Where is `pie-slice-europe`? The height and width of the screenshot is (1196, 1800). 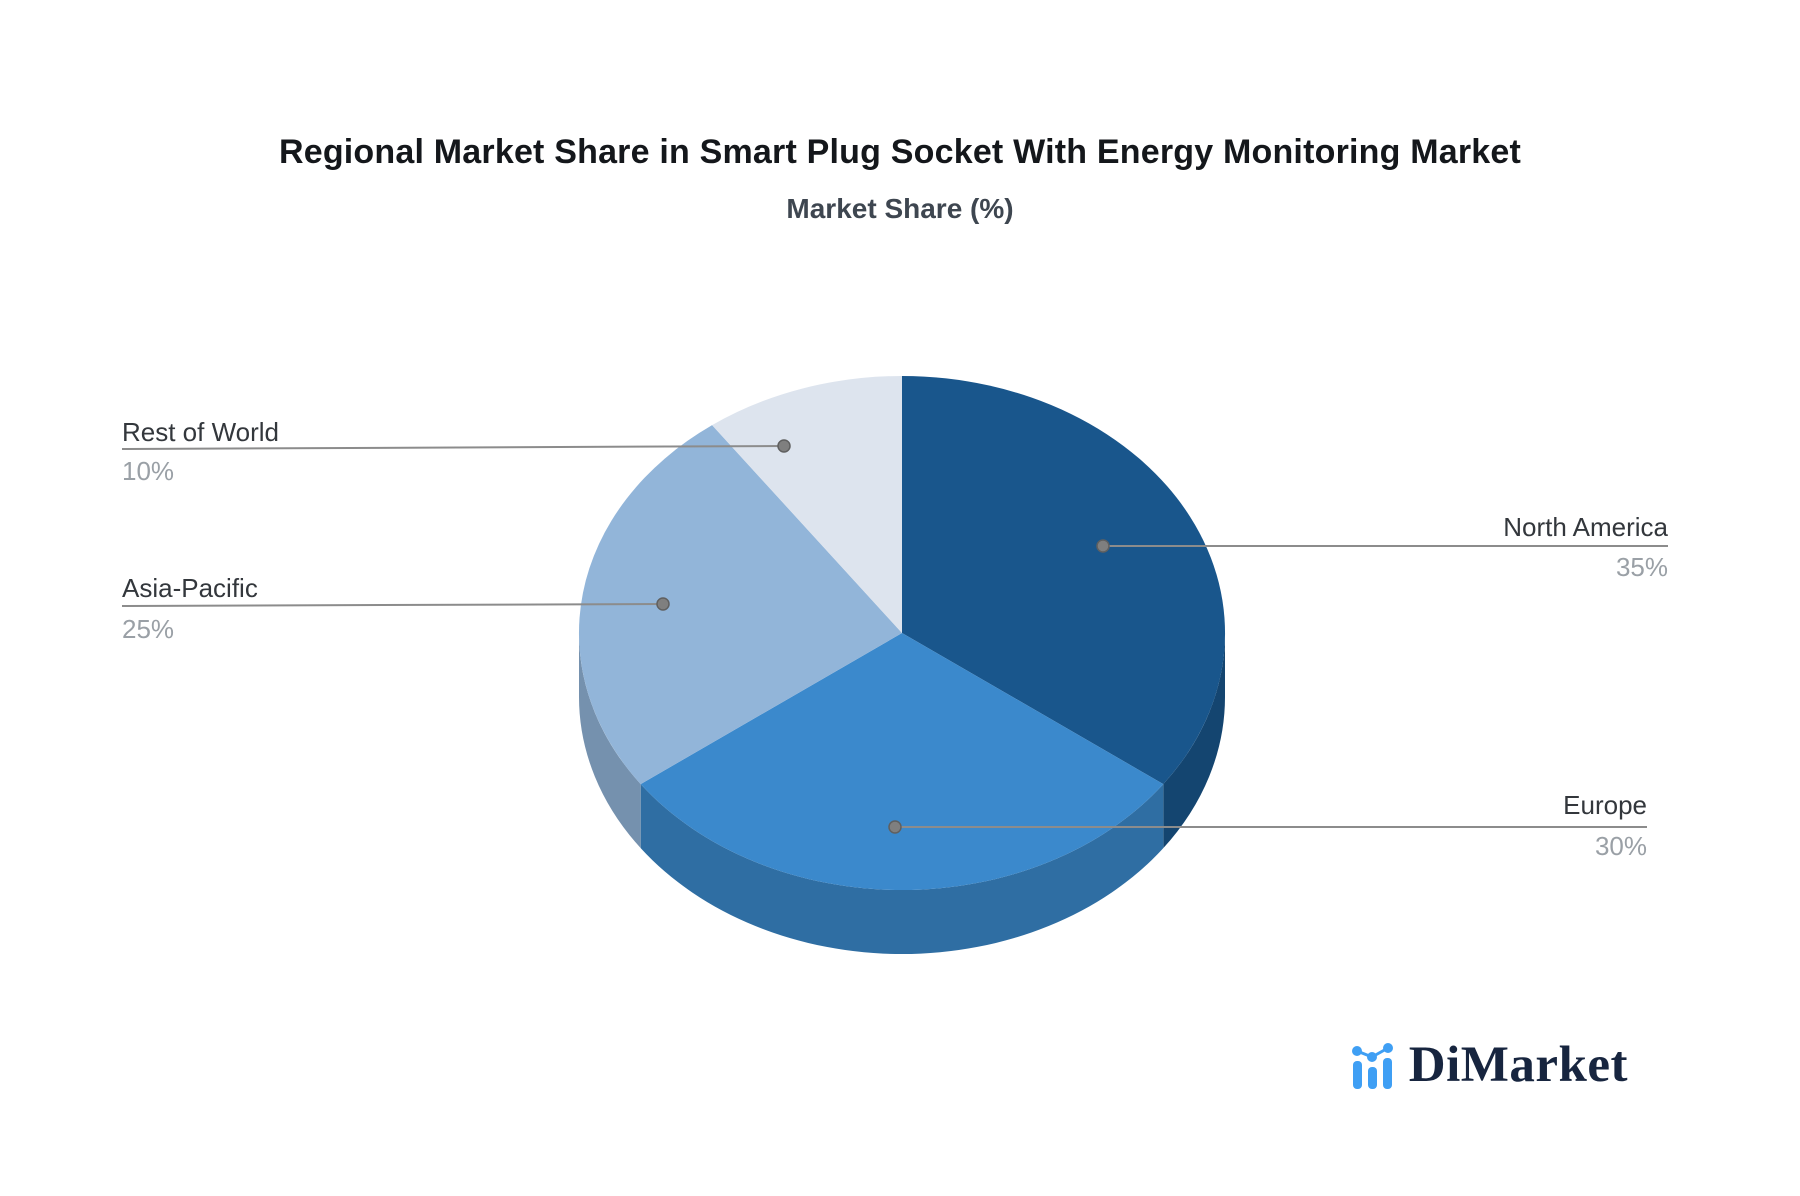
pie-slice-europe is located at coordinates (902, 762).